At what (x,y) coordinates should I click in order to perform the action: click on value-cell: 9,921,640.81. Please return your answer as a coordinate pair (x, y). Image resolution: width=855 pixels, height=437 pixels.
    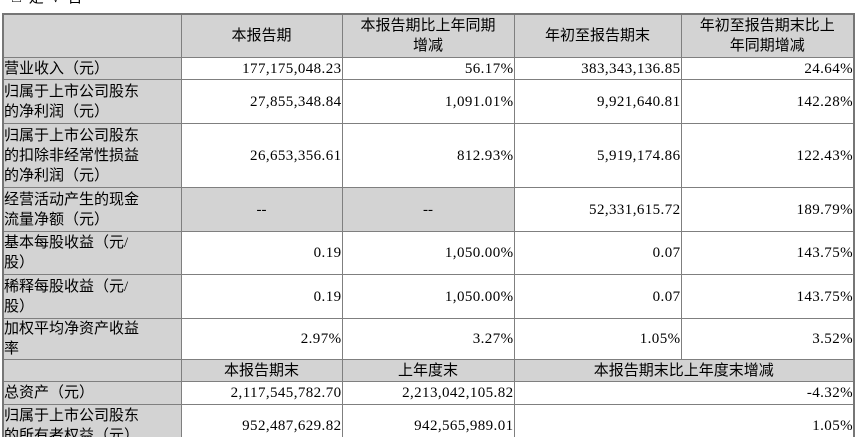
    Looking at the image, I should click on (597, 101).